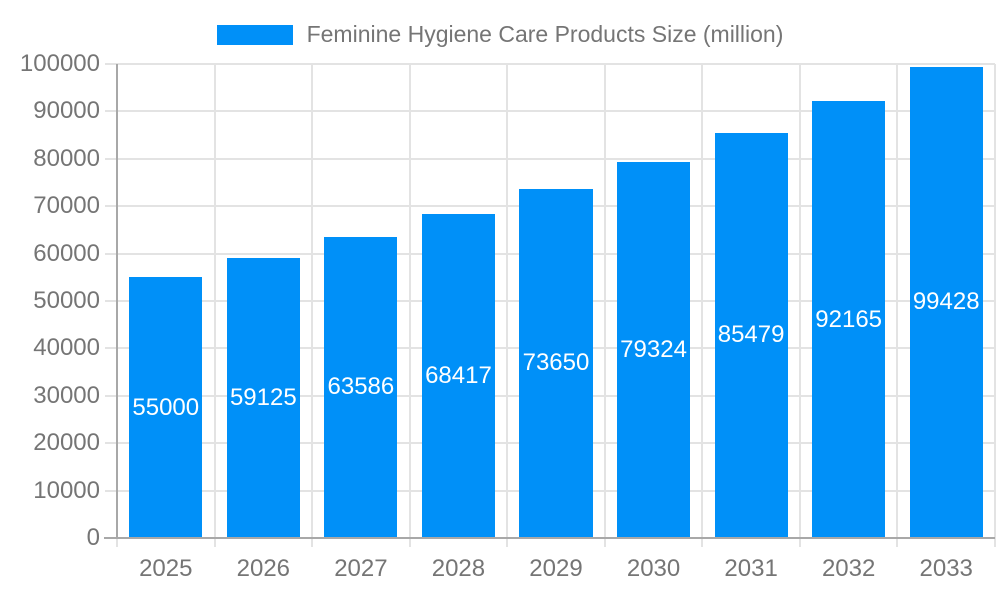 The image size is (1000, 600). What do you see at coordinates (66, 206) in the screenshot?
I see `y-tick-label: 70000` at bounding box center [66, 206].